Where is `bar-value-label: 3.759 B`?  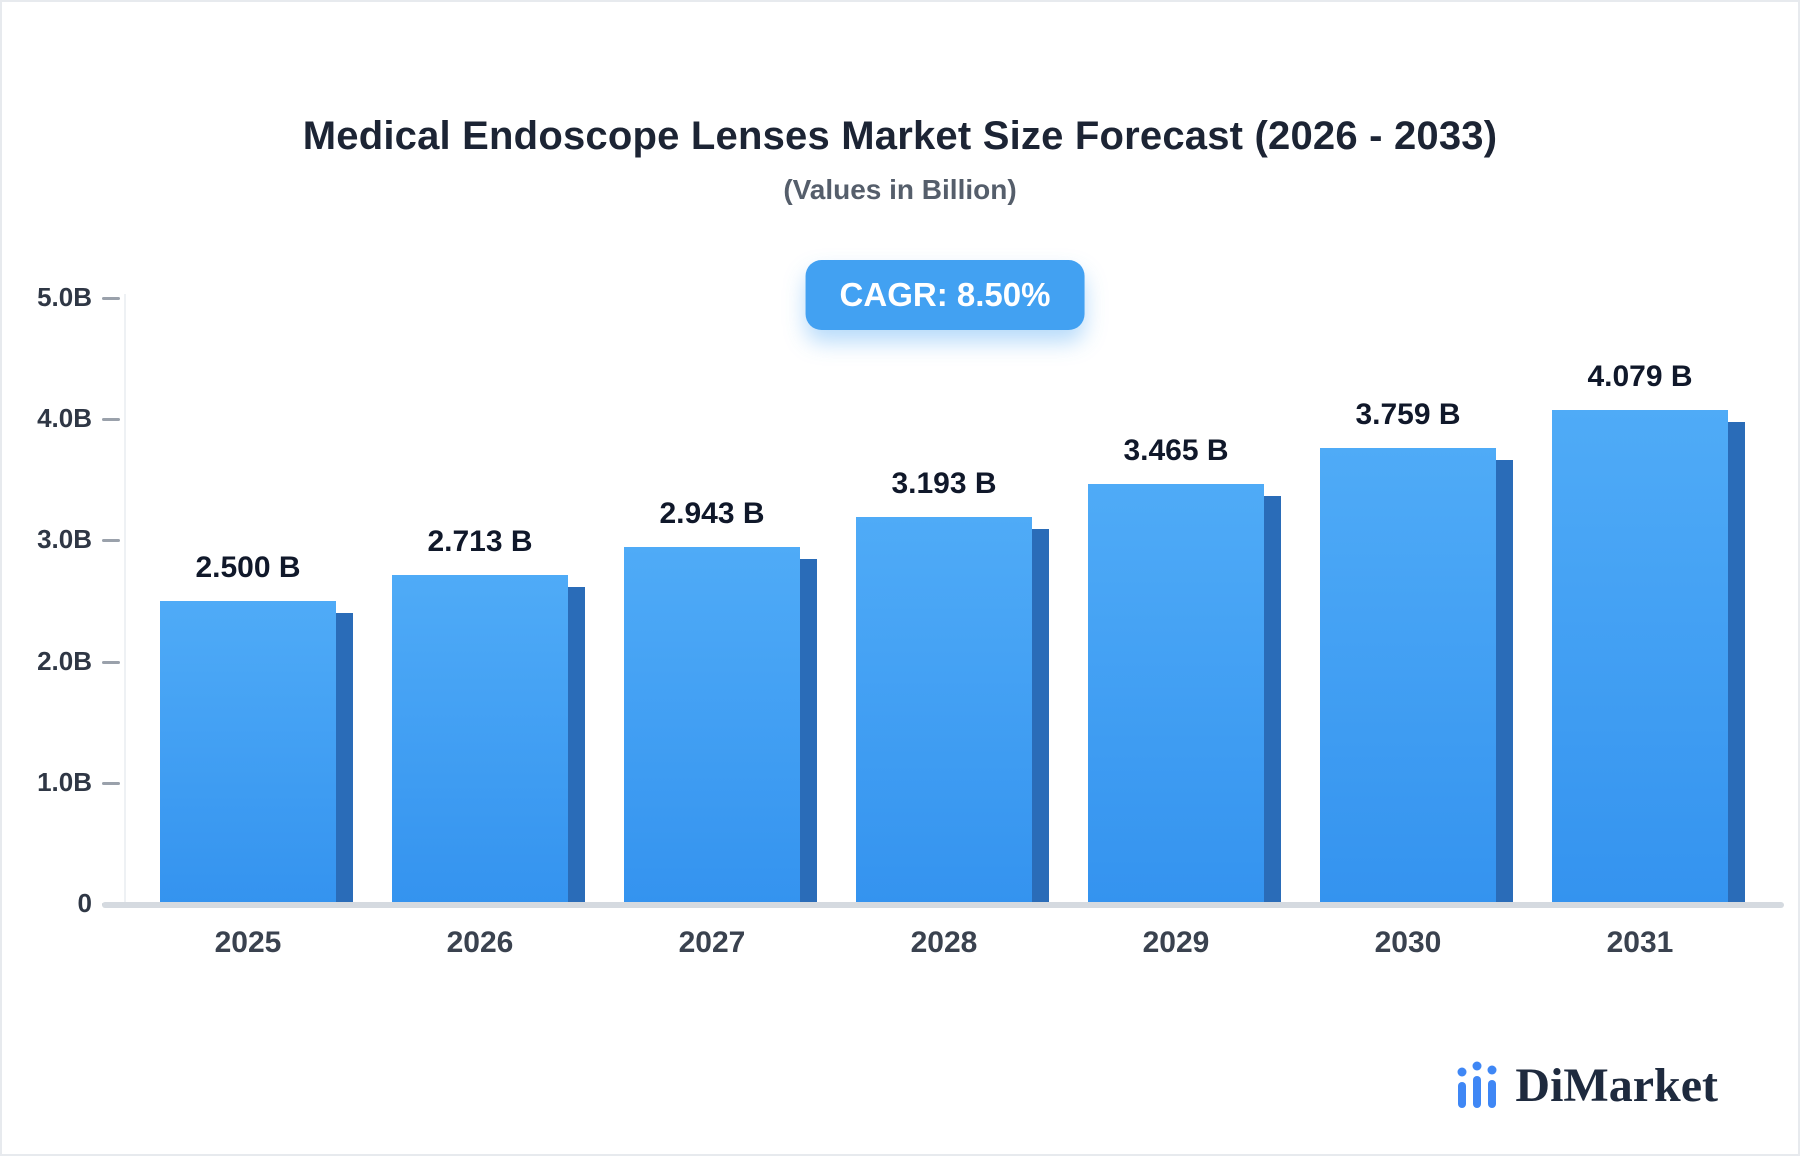
bar-value-label: 3.759 B is located at coordinates (1408, 415).